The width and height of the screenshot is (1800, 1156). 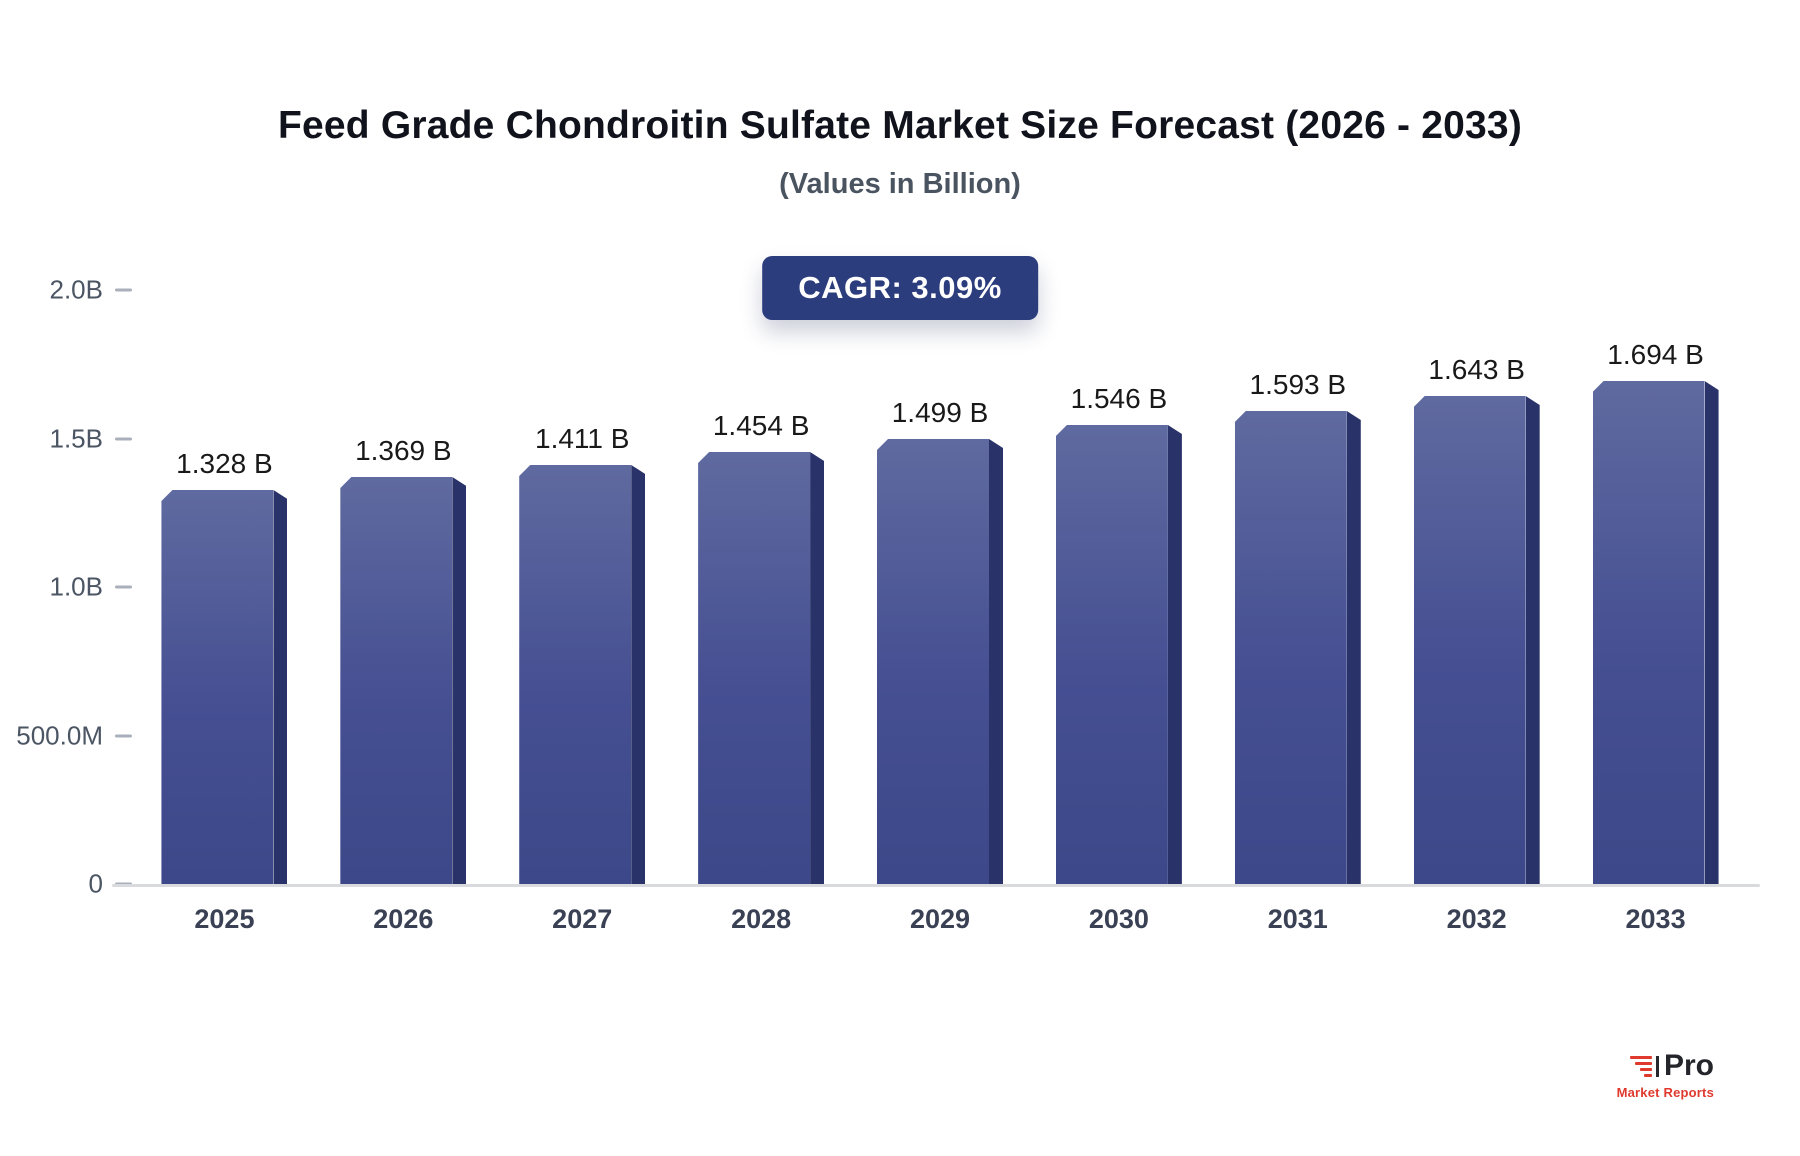 I want to click on x-axis-line, so click(x=936, y=885).